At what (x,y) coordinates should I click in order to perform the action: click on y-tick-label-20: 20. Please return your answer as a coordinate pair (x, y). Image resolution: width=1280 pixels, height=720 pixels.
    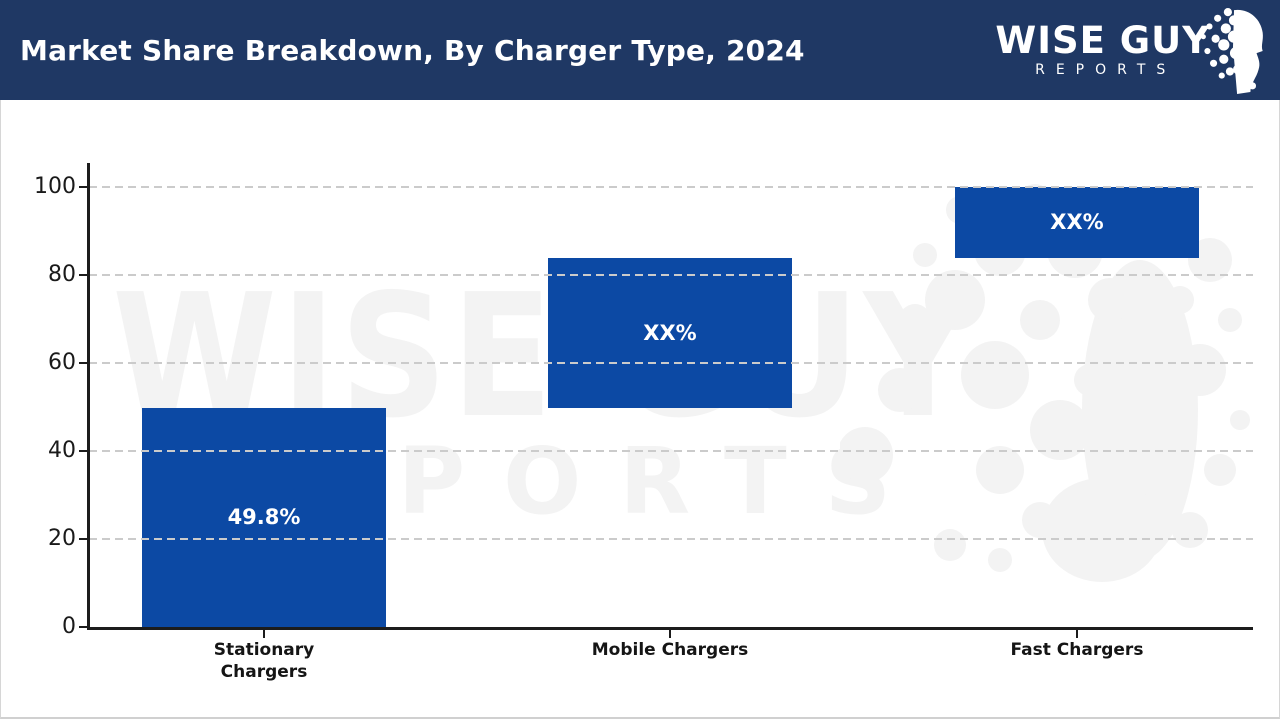
    Looking at the image, I should click on (62, 538).